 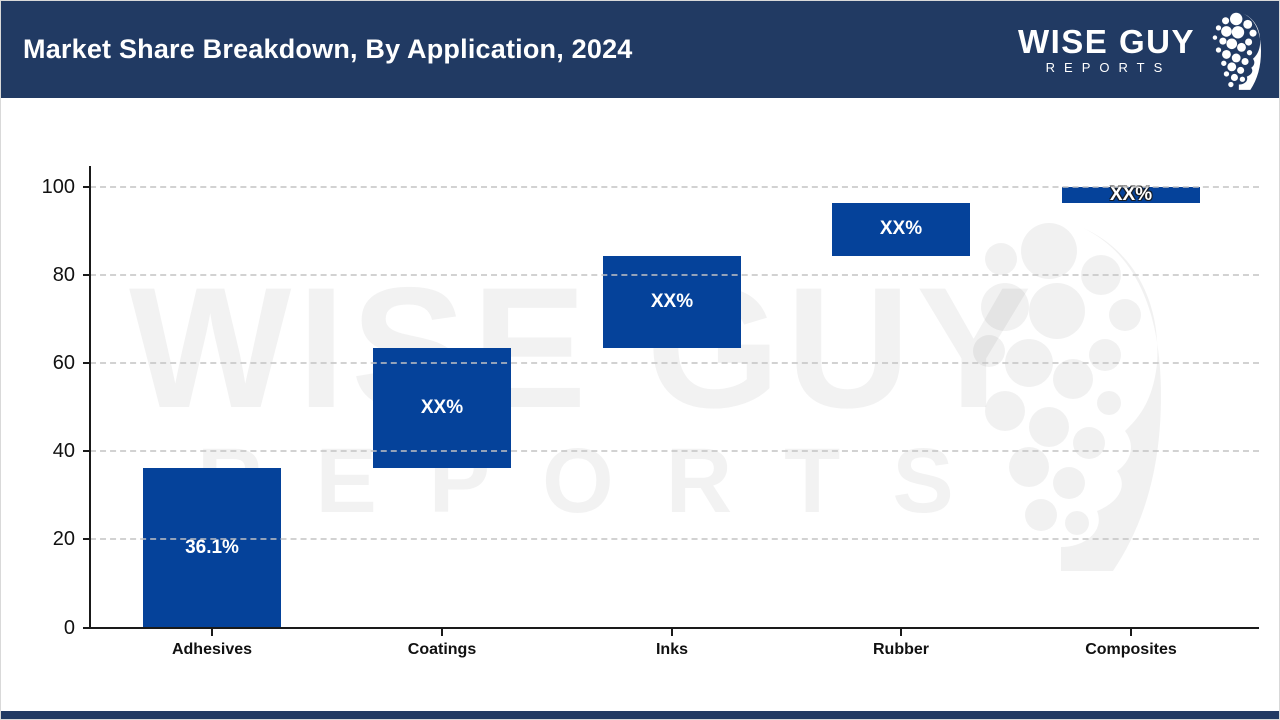 I want to click on logo-text: WISE GUY REPORTS, so click(x=1106, y=49).